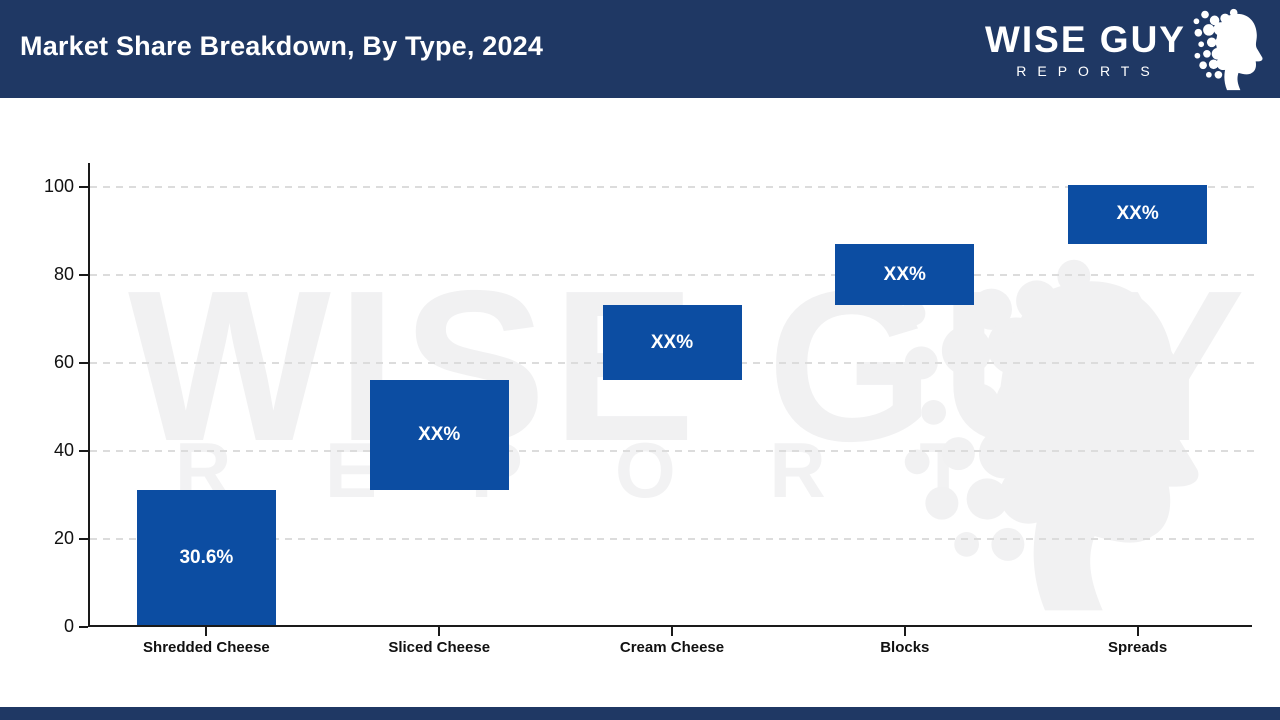  I want to click on bar-value-label-blocks: XX%, so click(904, 274).